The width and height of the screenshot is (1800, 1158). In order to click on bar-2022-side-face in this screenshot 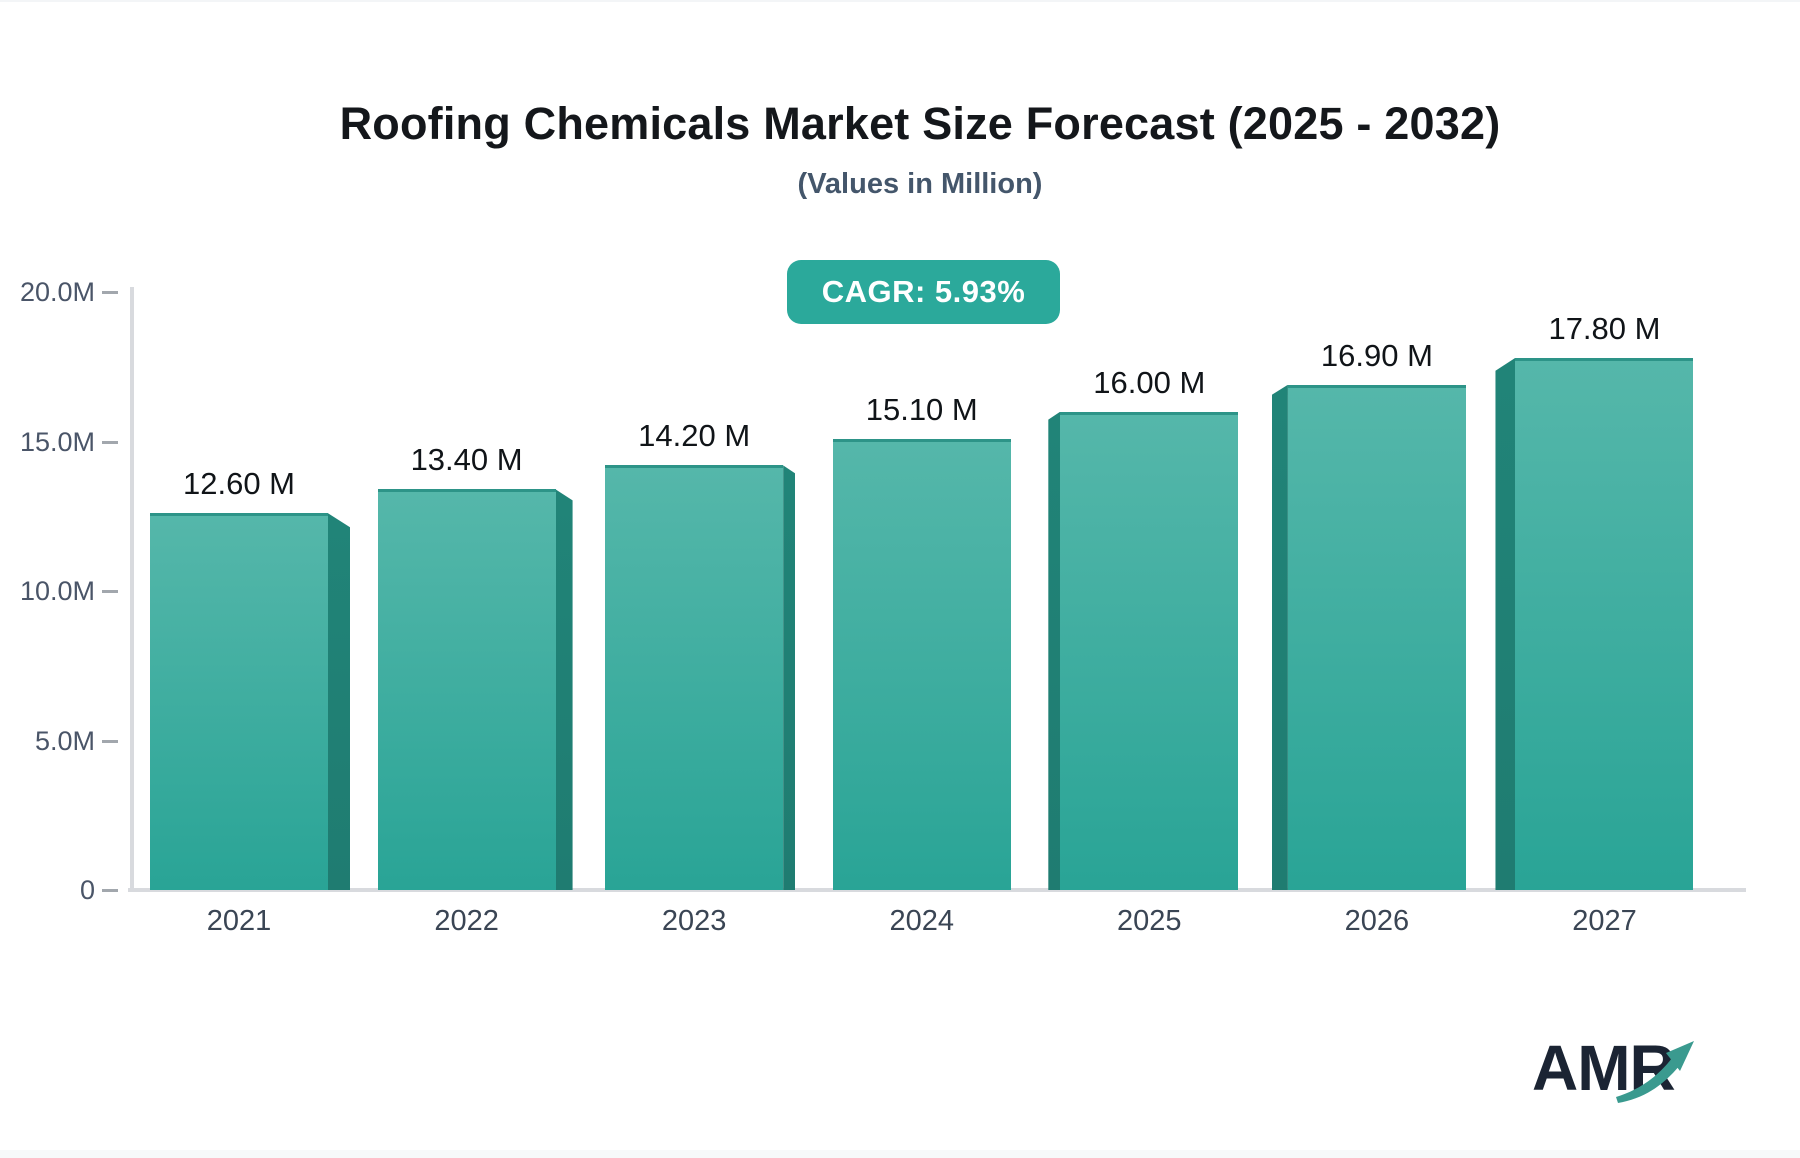, I will do `click(564, 689)`.